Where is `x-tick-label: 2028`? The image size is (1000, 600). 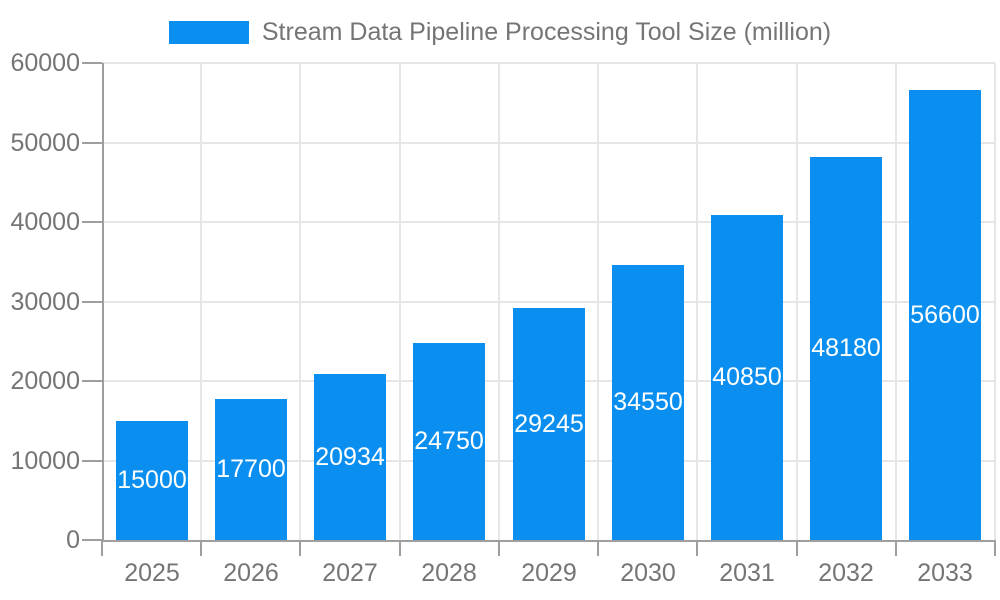 x-tick-label: 2028 is located at coordinates (449, 573).